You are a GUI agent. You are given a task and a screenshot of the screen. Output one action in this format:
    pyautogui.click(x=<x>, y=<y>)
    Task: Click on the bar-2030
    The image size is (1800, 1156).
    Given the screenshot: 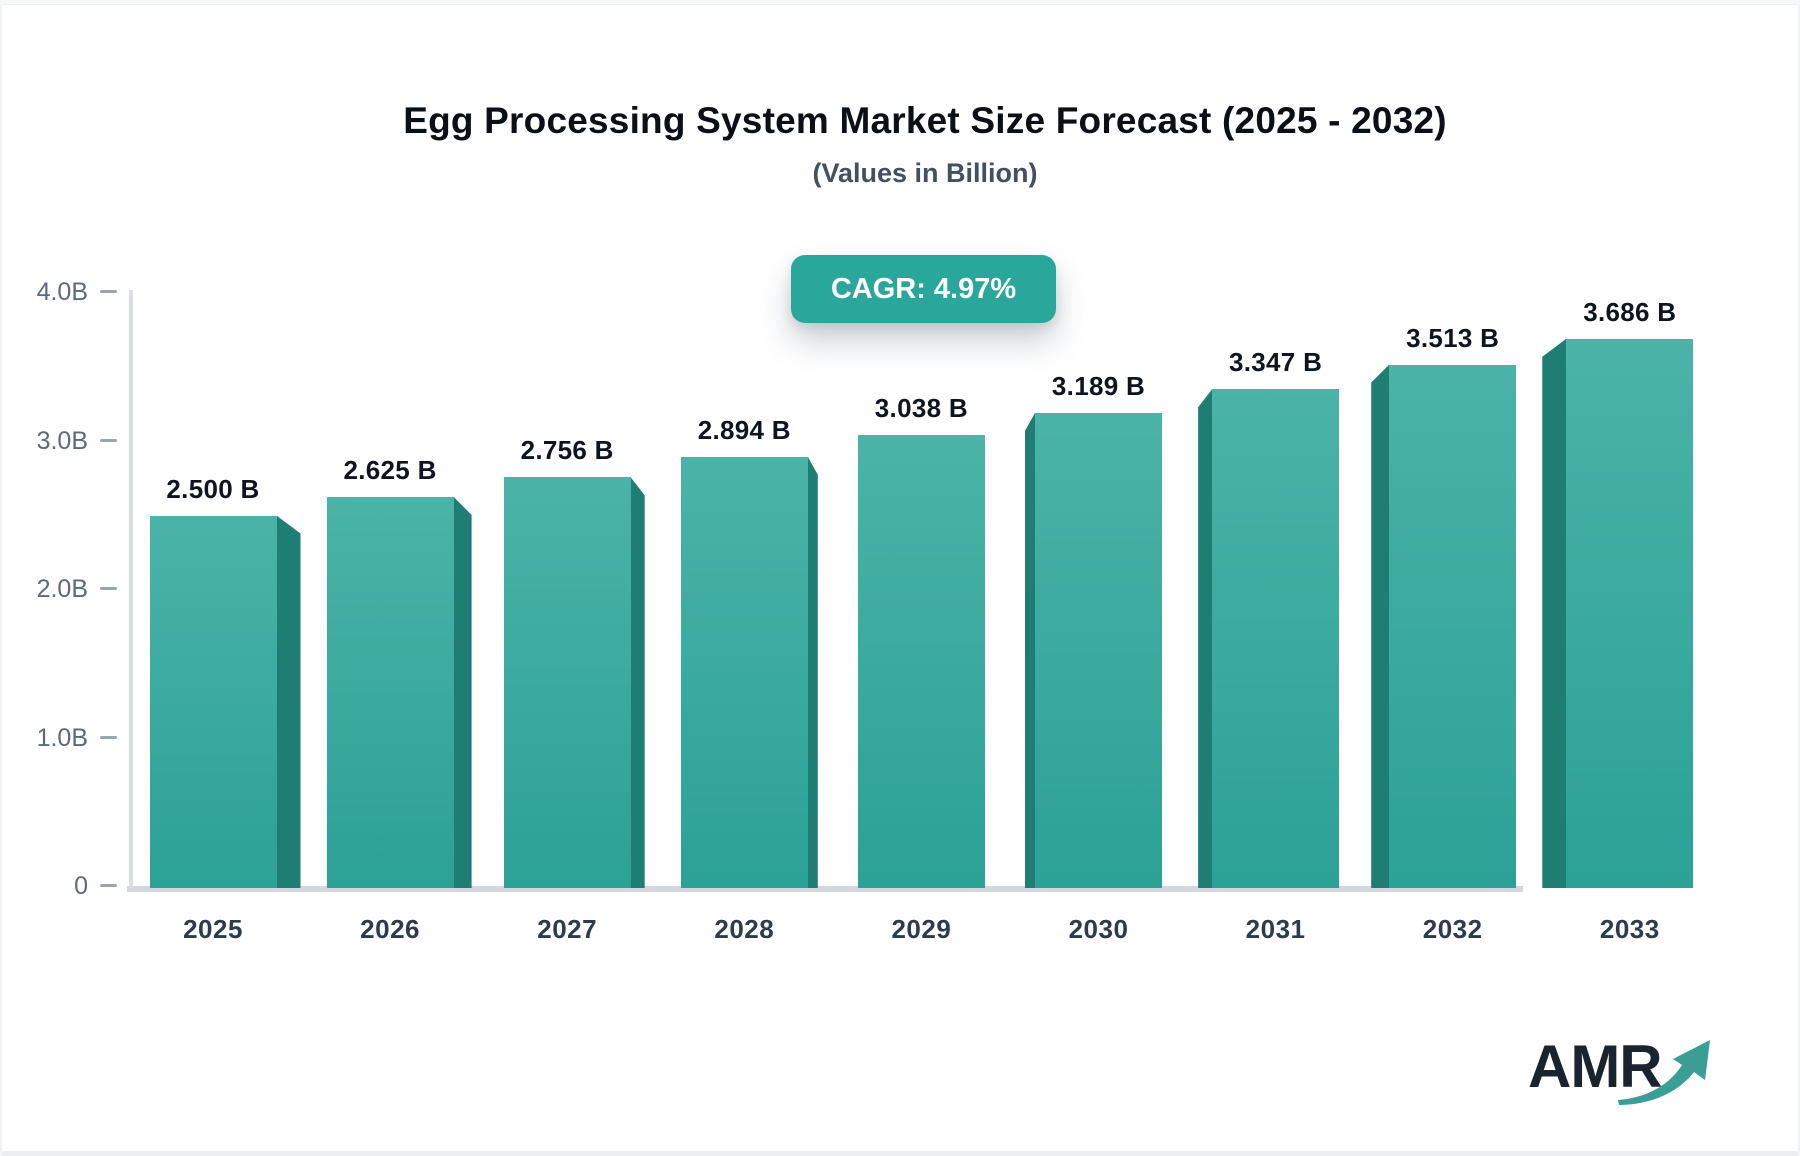 What is the action you would take?
    pyautogui.click(x=1093, y=650)
    